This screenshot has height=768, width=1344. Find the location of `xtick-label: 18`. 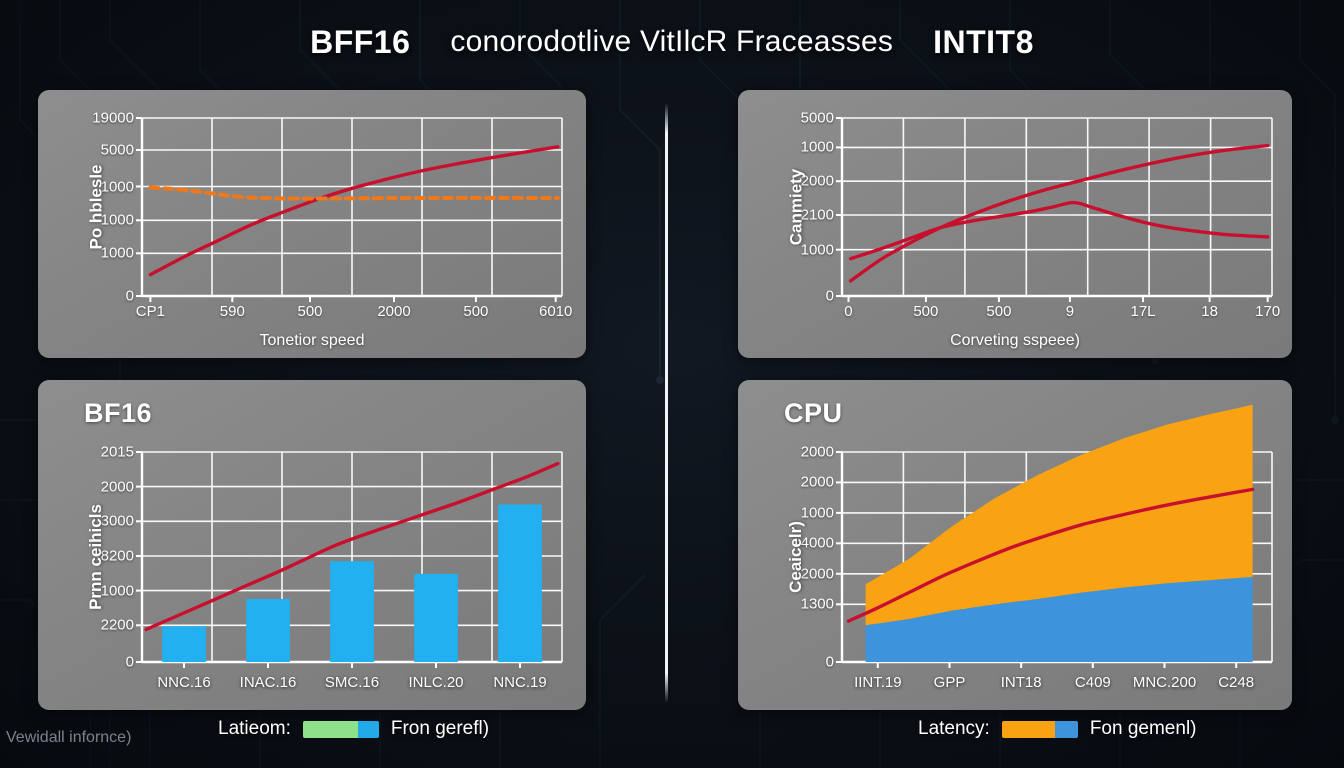

xtick-label: 18 is located at coordinates (1209, 311).